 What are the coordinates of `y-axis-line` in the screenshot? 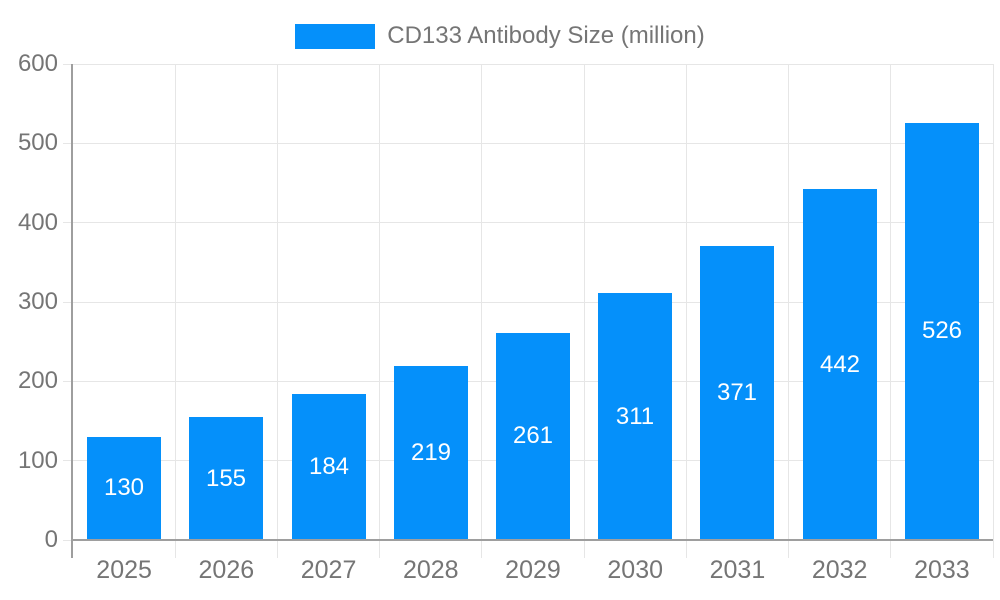 It's located at (72, 311).